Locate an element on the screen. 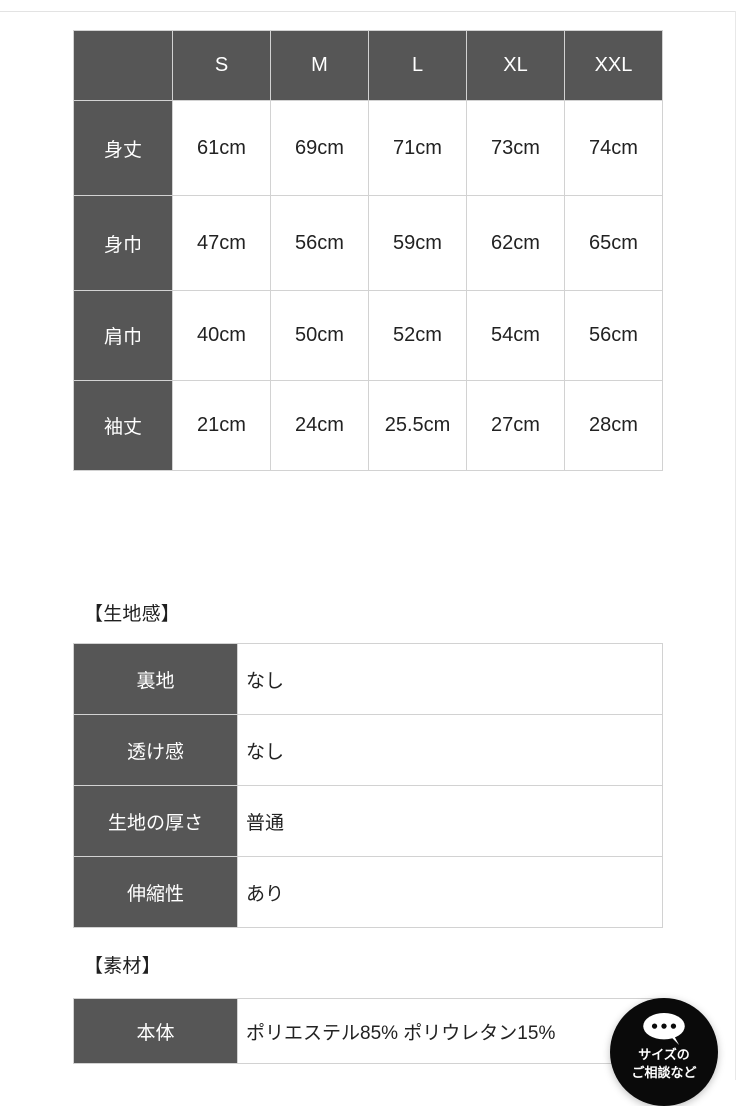 The height and width of the screenshot is (1106, 736). size-cell-shoulder-width-xl: 54cm is located at coordinates (515, 335).